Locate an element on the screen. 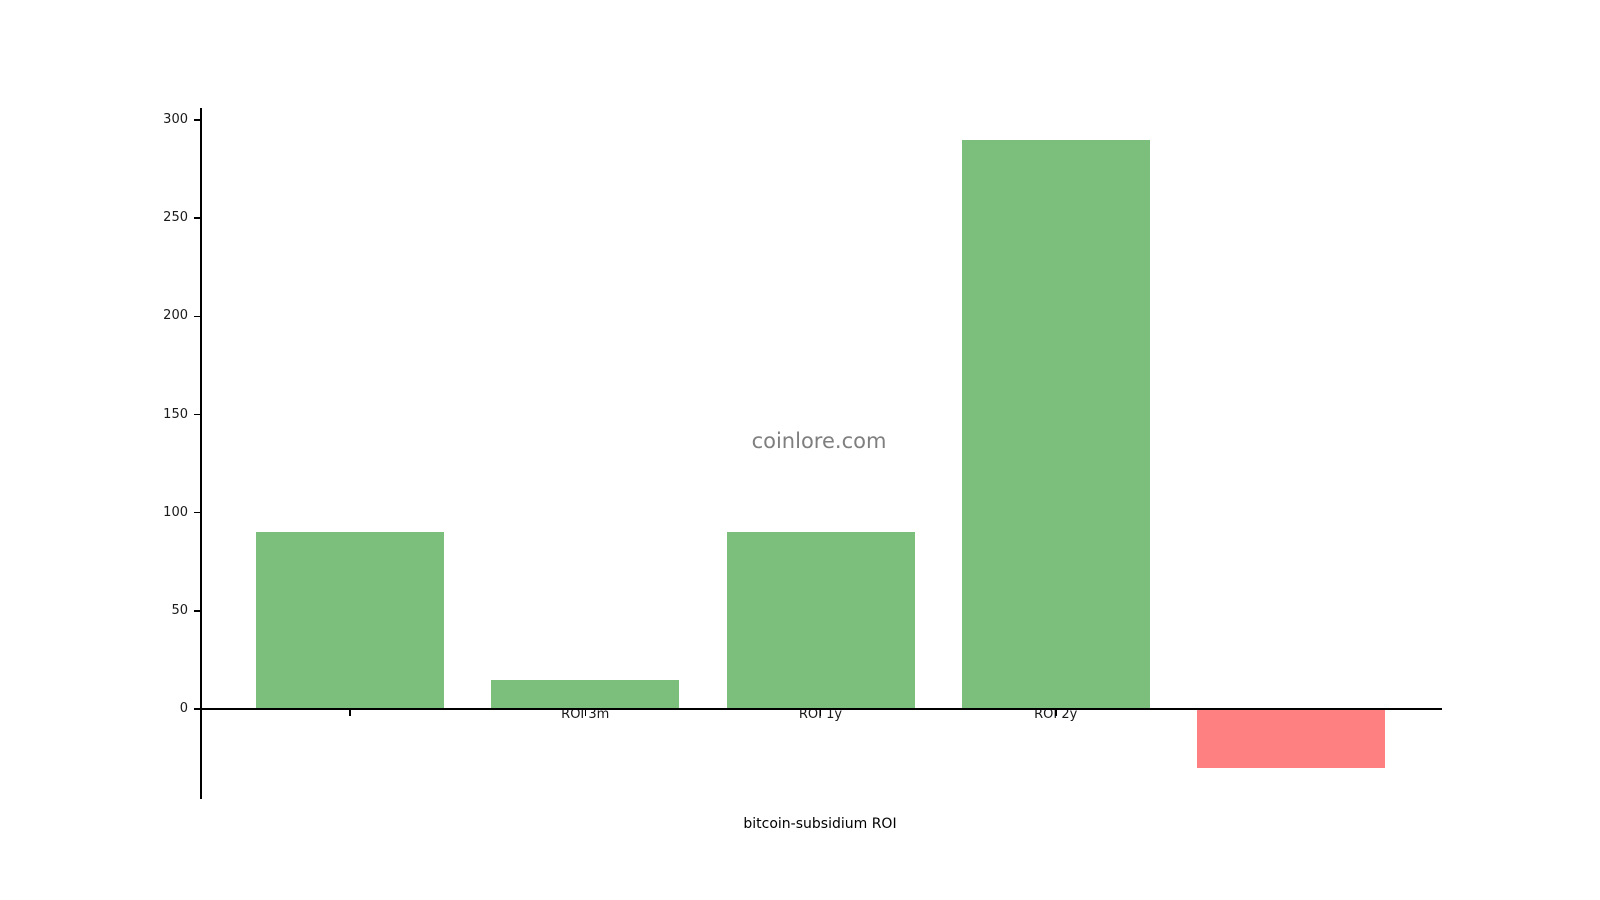  y-tick-label-150: 150 is located at coordinates (175, 414).